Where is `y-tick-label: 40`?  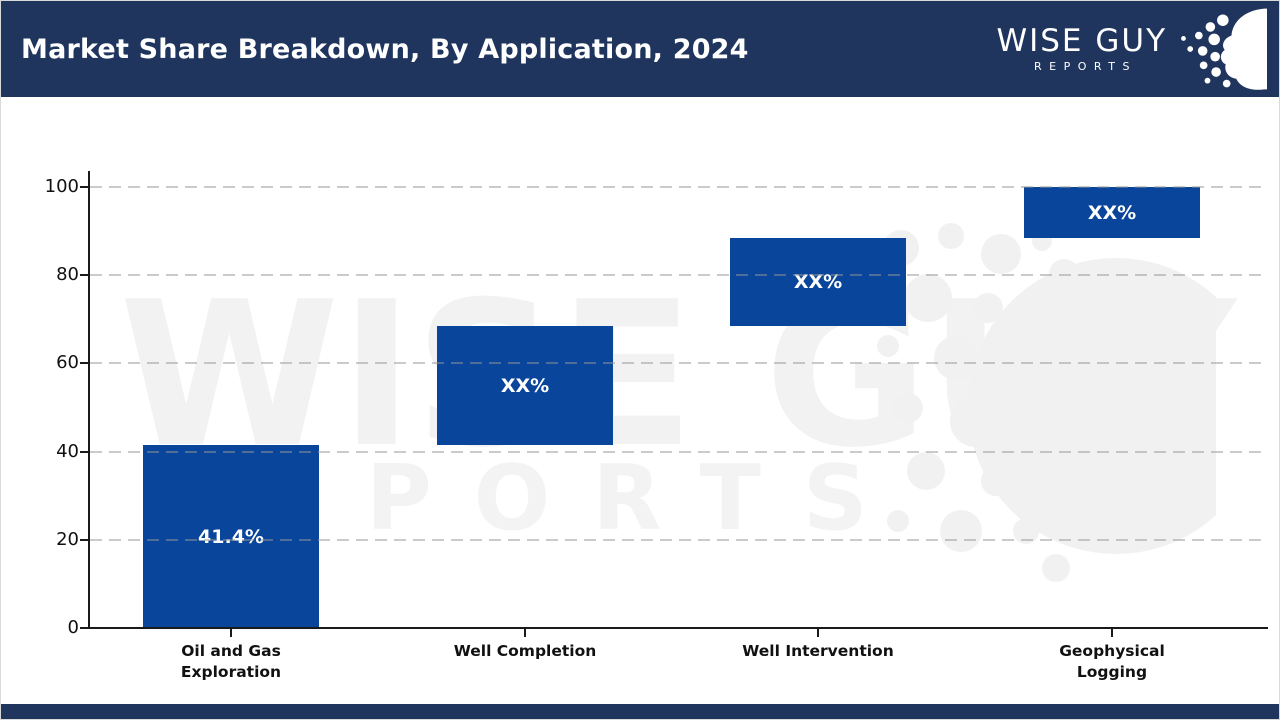 y-tick-label: 40 is located at coordinates (67, 451).